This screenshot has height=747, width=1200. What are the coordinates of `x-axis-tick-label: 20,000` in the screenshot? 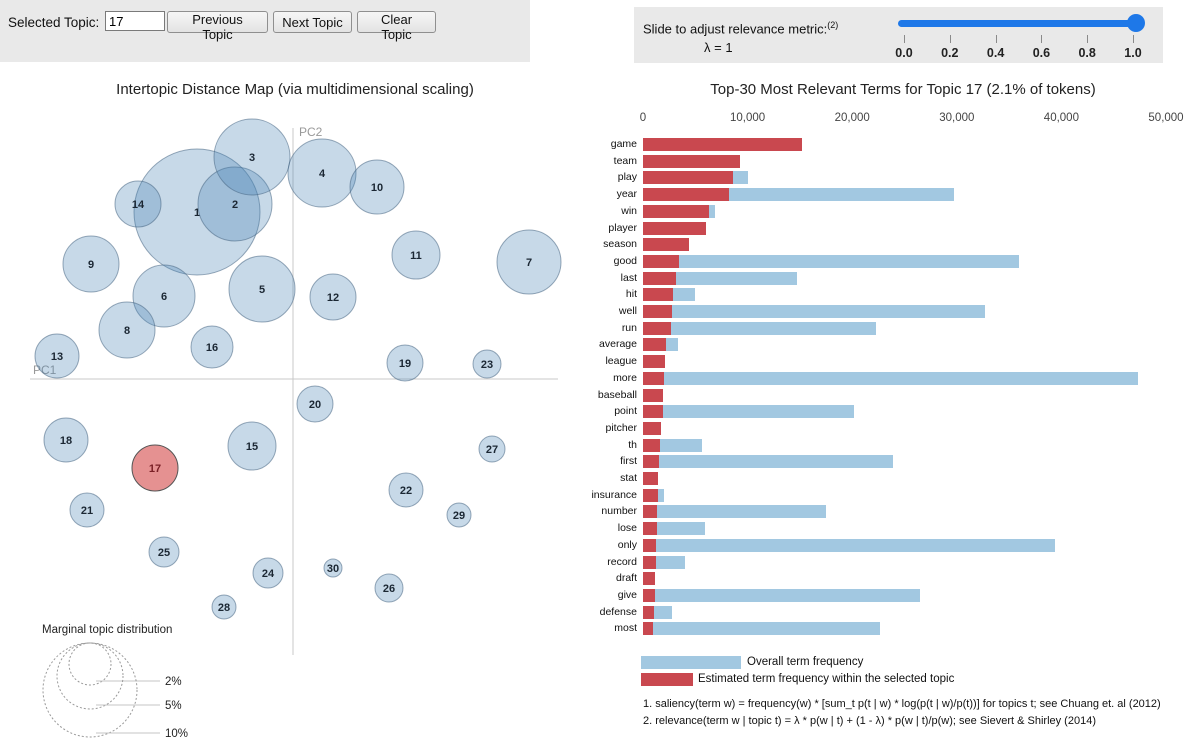 It's located at (852, 118).